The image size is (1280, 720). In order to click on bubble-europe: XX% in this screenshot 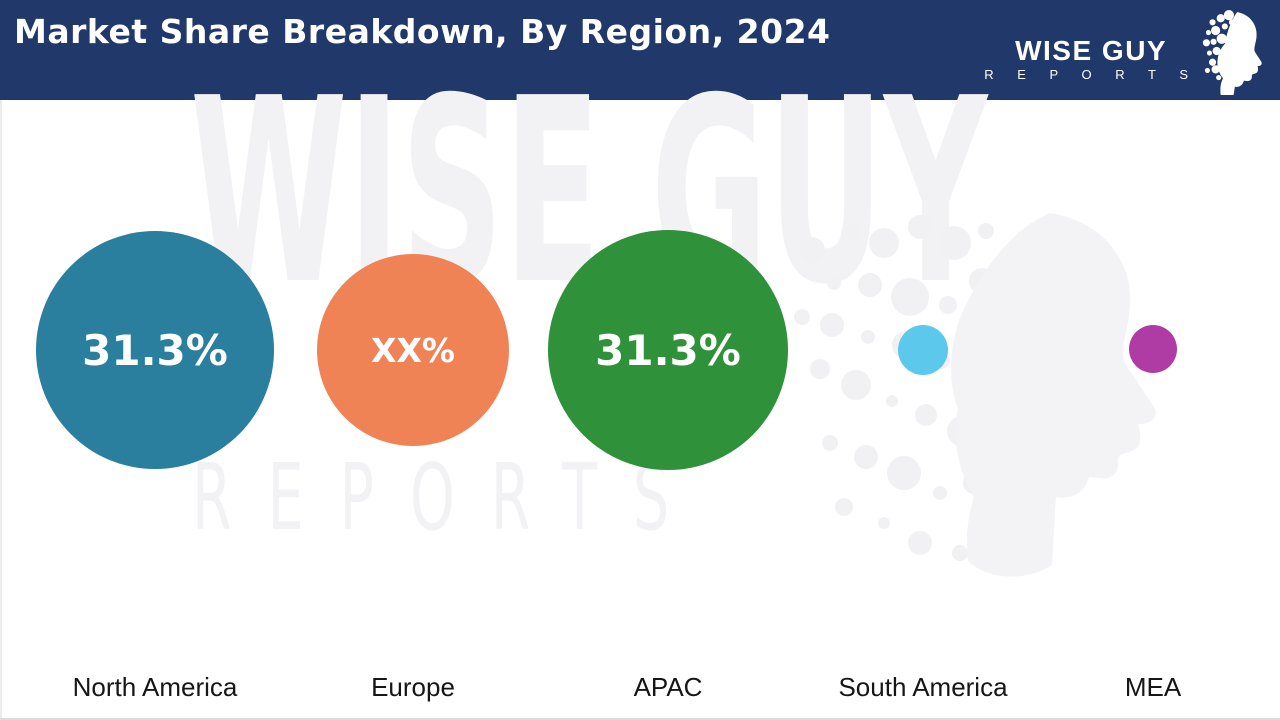, I will do `click(413, 350)`.